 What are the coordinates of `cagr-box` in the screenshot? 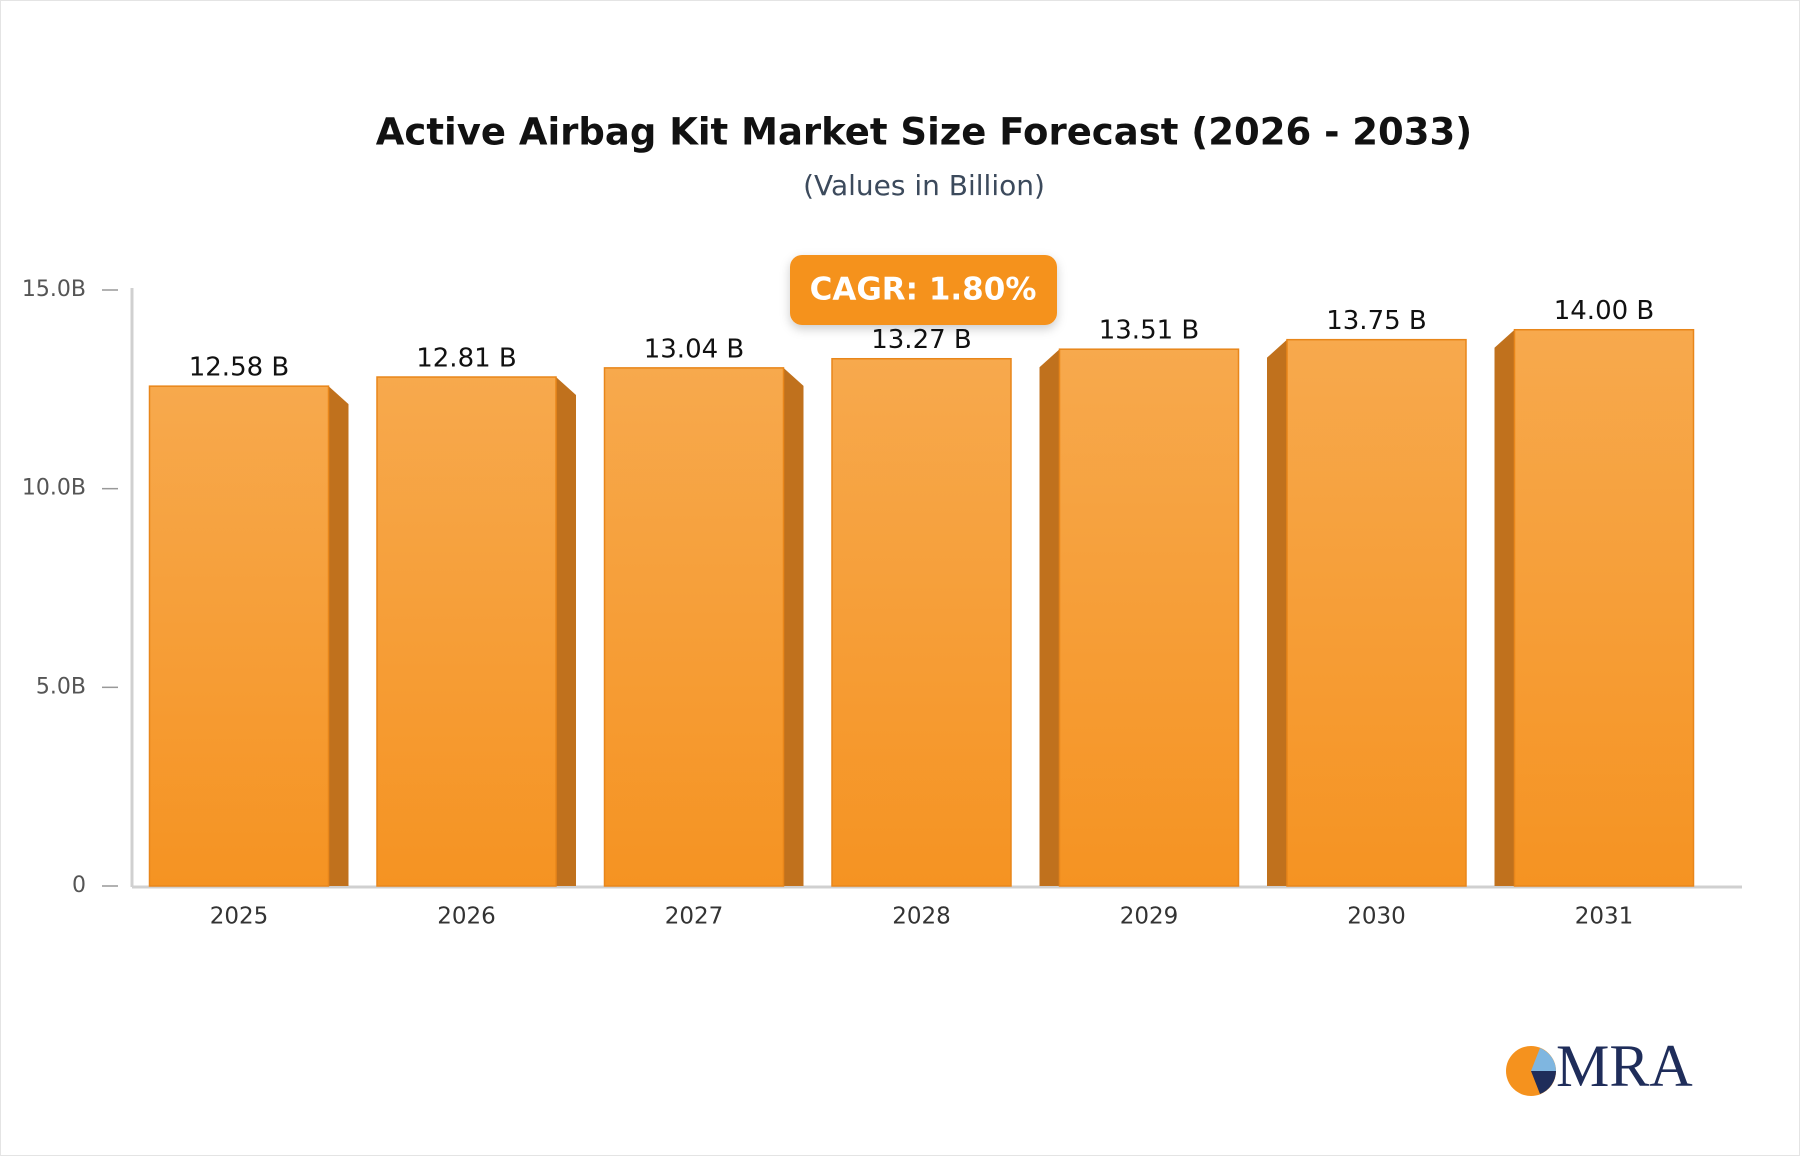 It's located at (923, 290).